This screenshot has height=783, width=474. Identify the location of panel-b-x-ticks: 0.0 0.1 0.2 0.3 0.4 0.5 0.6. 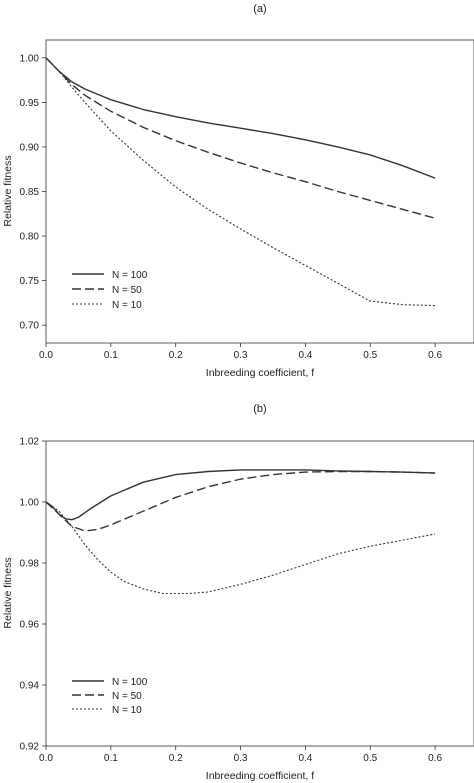
(240, 755).